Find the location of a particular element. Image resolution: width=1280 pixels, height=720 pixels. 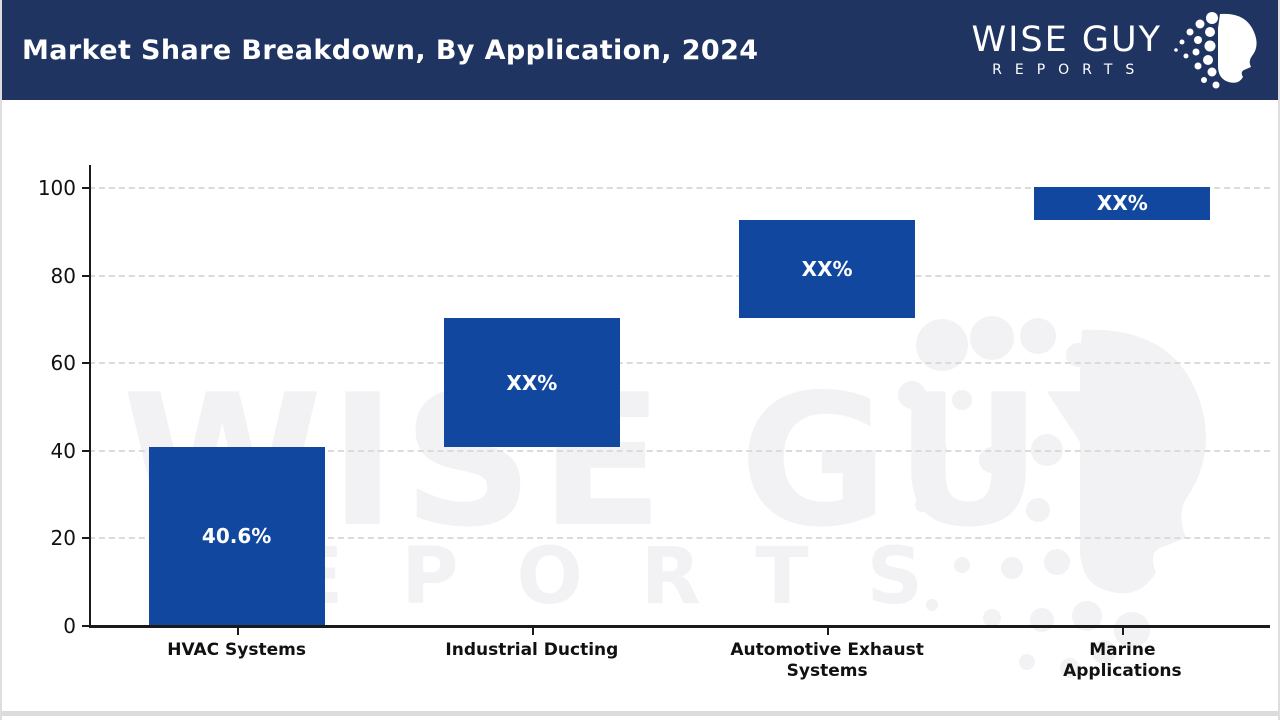

bar-hvac-systems: 40.6% is located at coordinates (236, 536).